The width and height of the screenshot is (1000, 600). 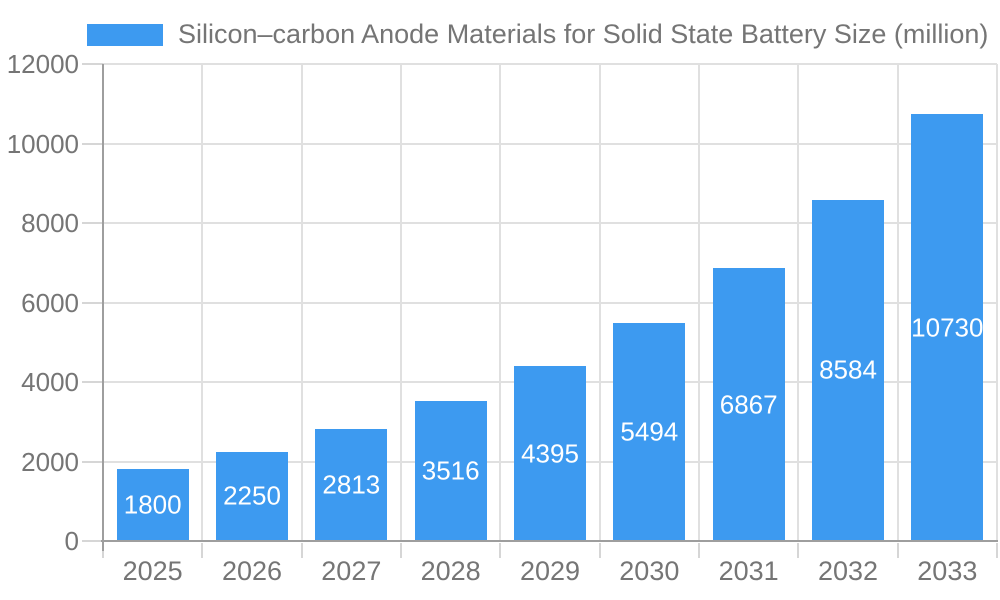 I want to click on bar-value-label: 3516, so click(x=450, y=470).